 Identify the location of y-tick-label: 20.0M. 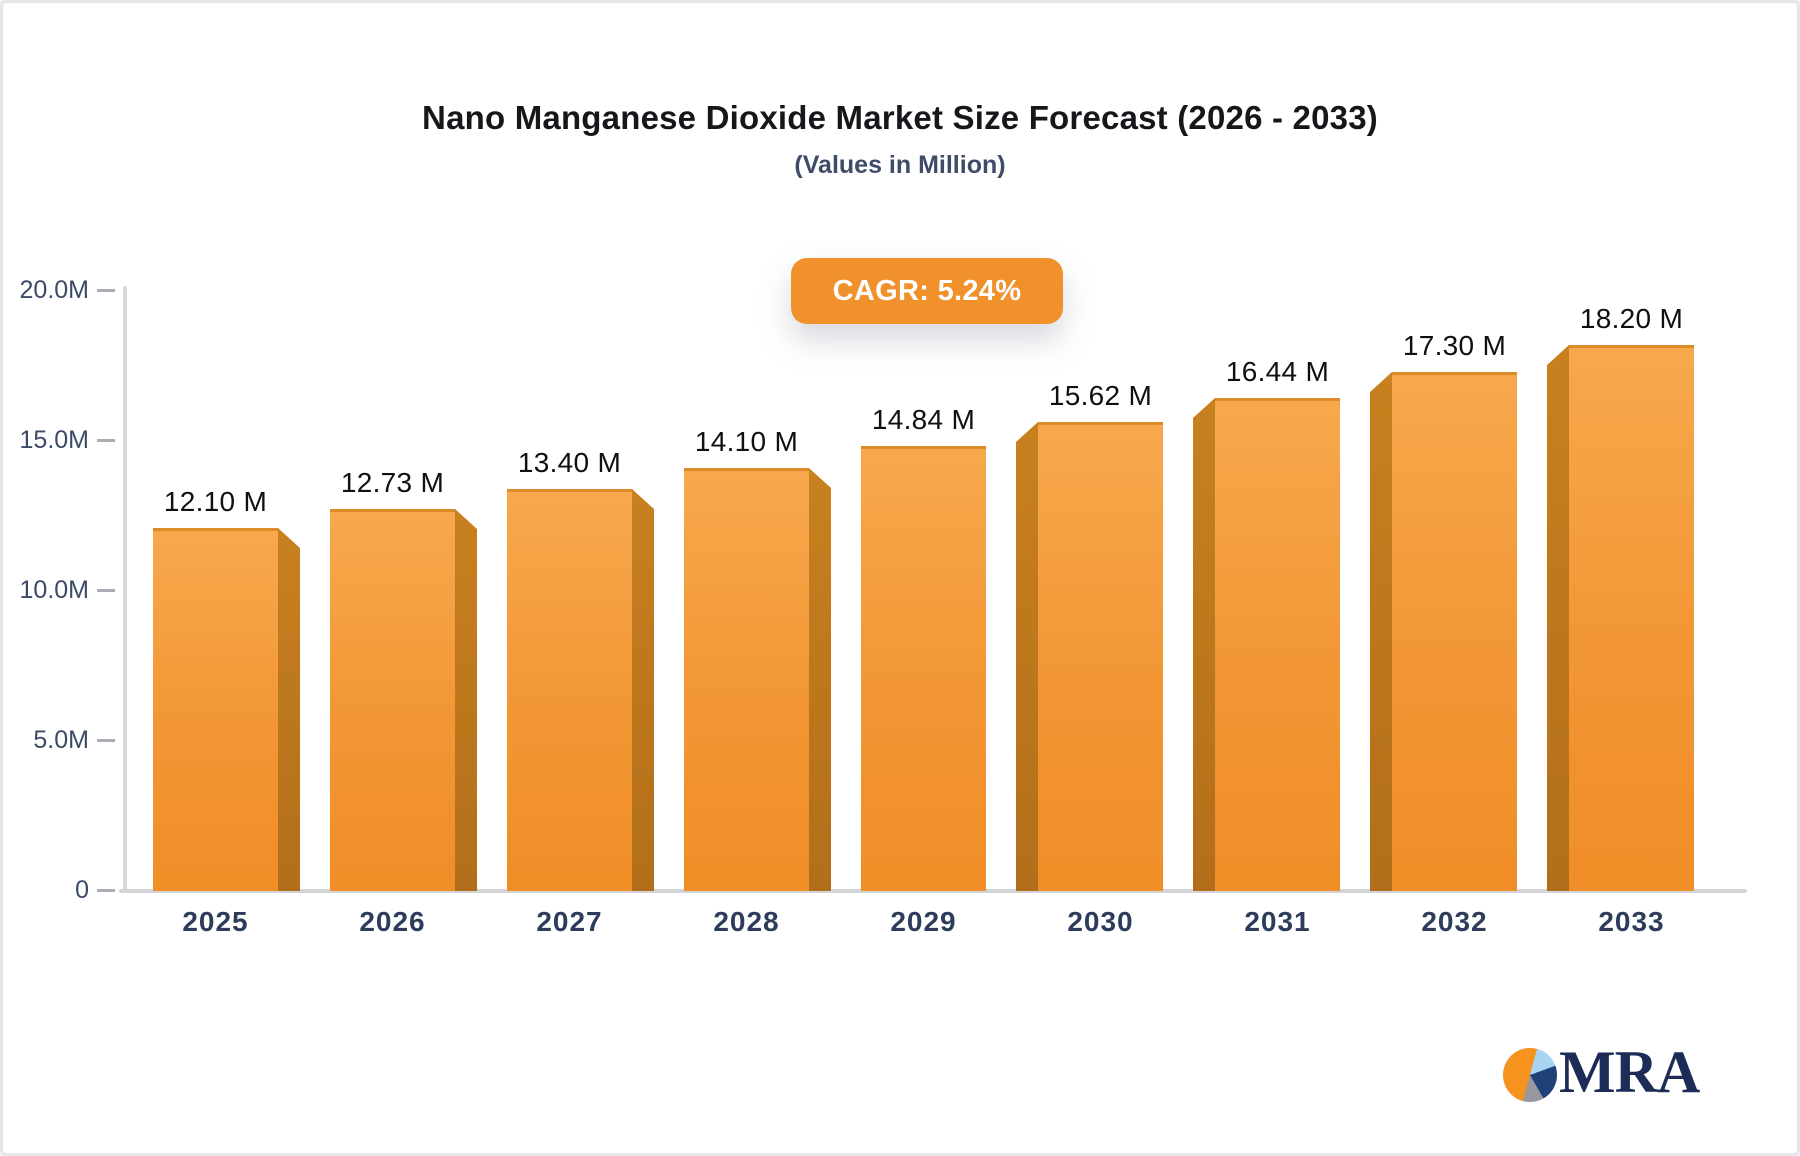
(54, 290).